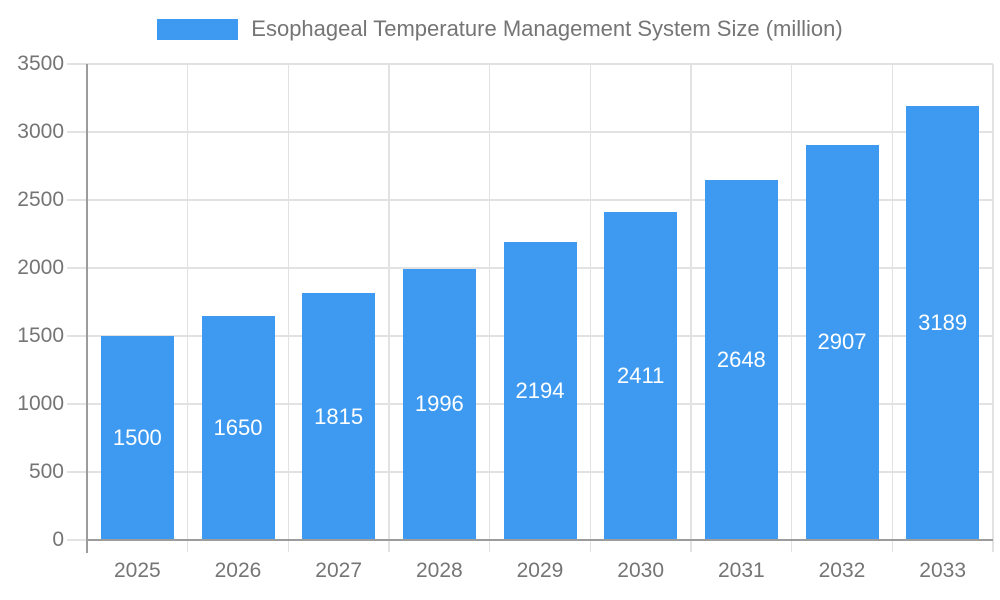 The image size is (1000, 600). Describe the element at coordinates (40, 403) in the screenshot. I see `y-tick-label: 1000` at that location.